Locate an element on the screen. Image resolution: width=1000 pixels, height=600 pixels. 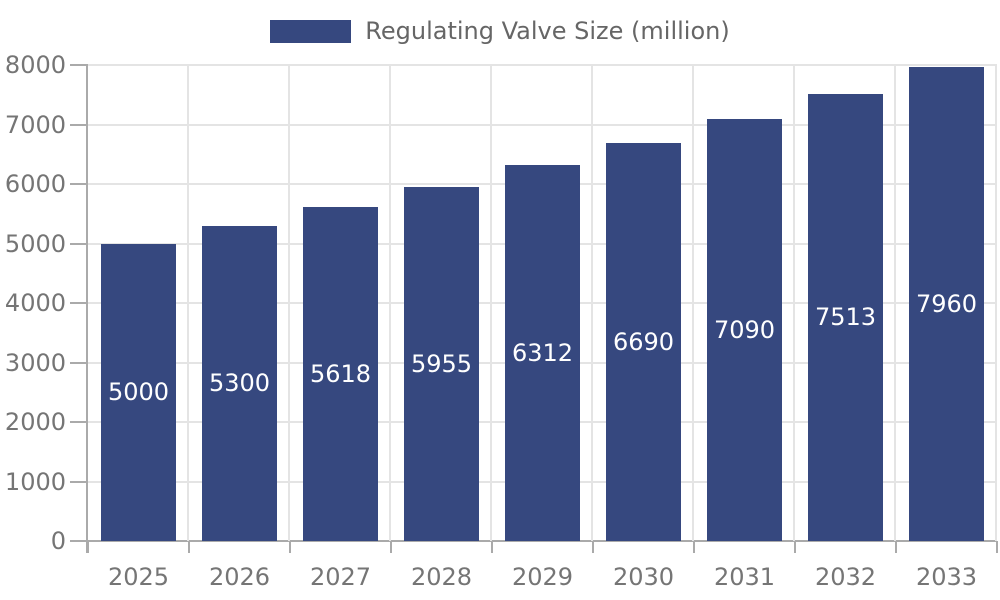
x-axis-tick-label: 2028 is located at coordinates (441, 577).